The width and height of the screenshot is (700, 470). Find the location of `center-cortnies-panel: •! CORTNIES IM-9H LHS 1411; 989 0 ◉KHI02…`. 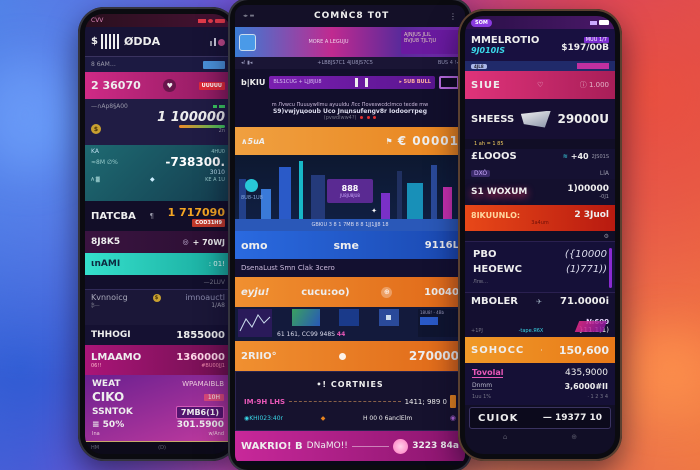

center-cortnies-panel: •! CORTNIES IM-9H LHS 1411; 989 0 ◉KHI02… is located at coordinates (350, 401).